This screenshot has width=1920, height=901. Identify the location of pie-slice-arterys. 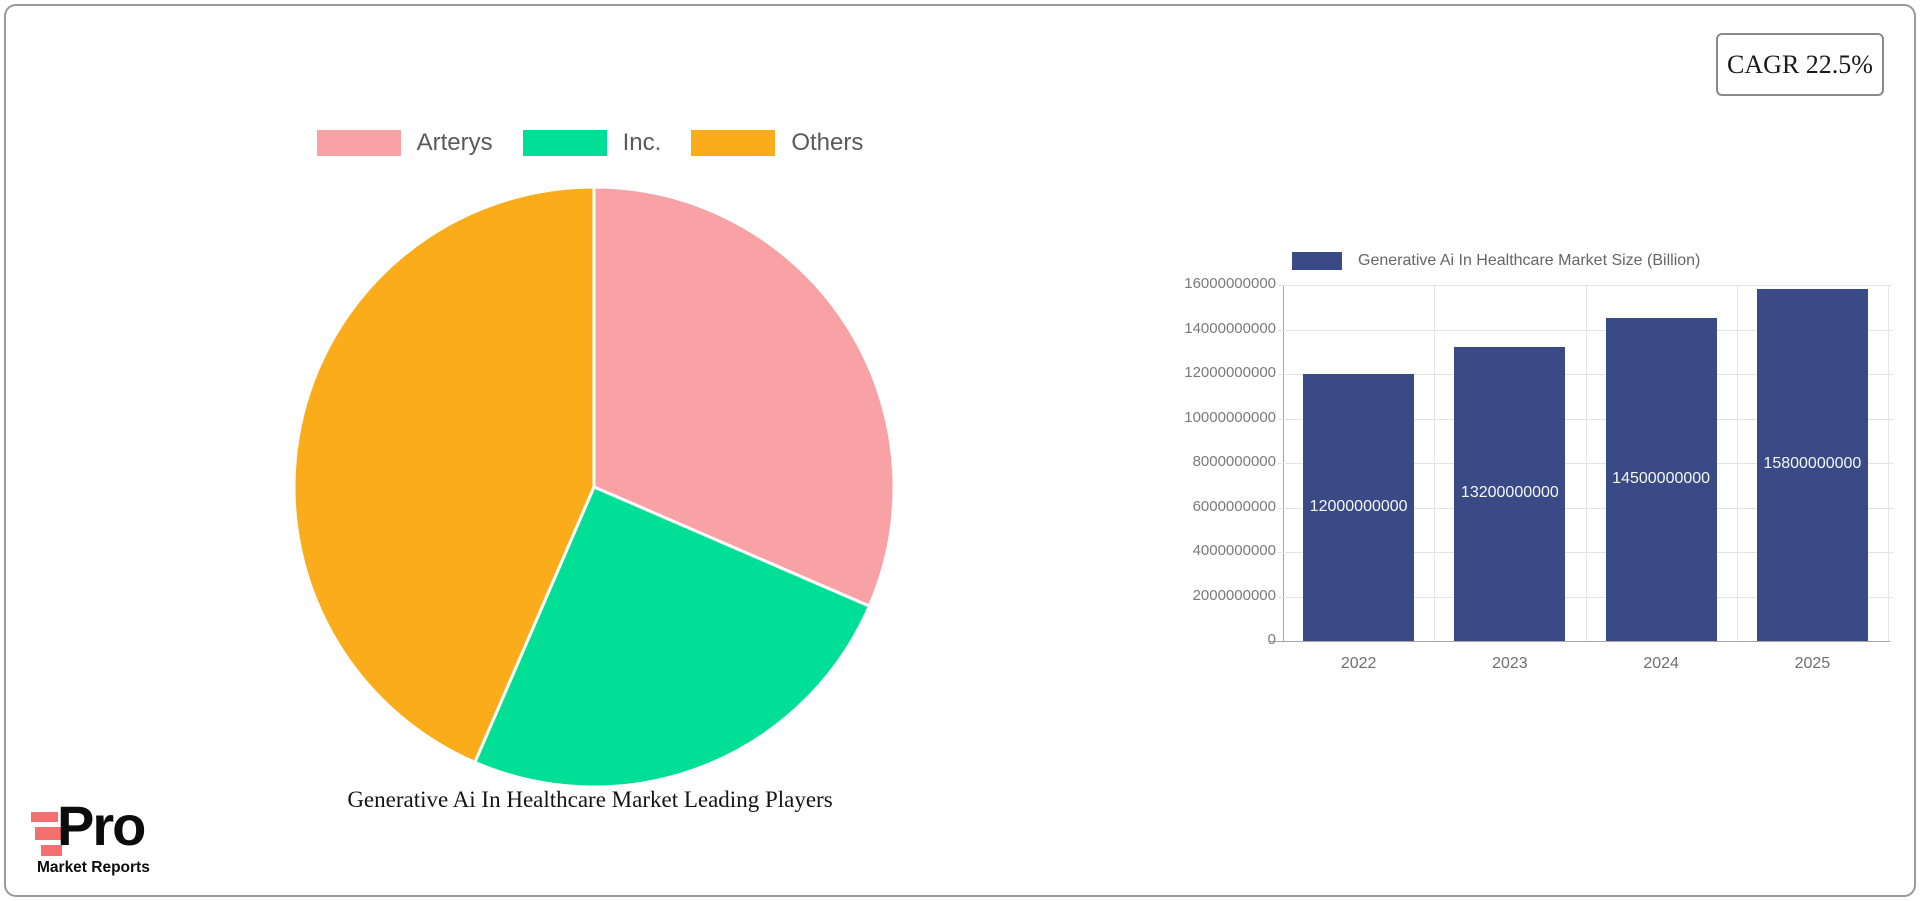
(744, 396).